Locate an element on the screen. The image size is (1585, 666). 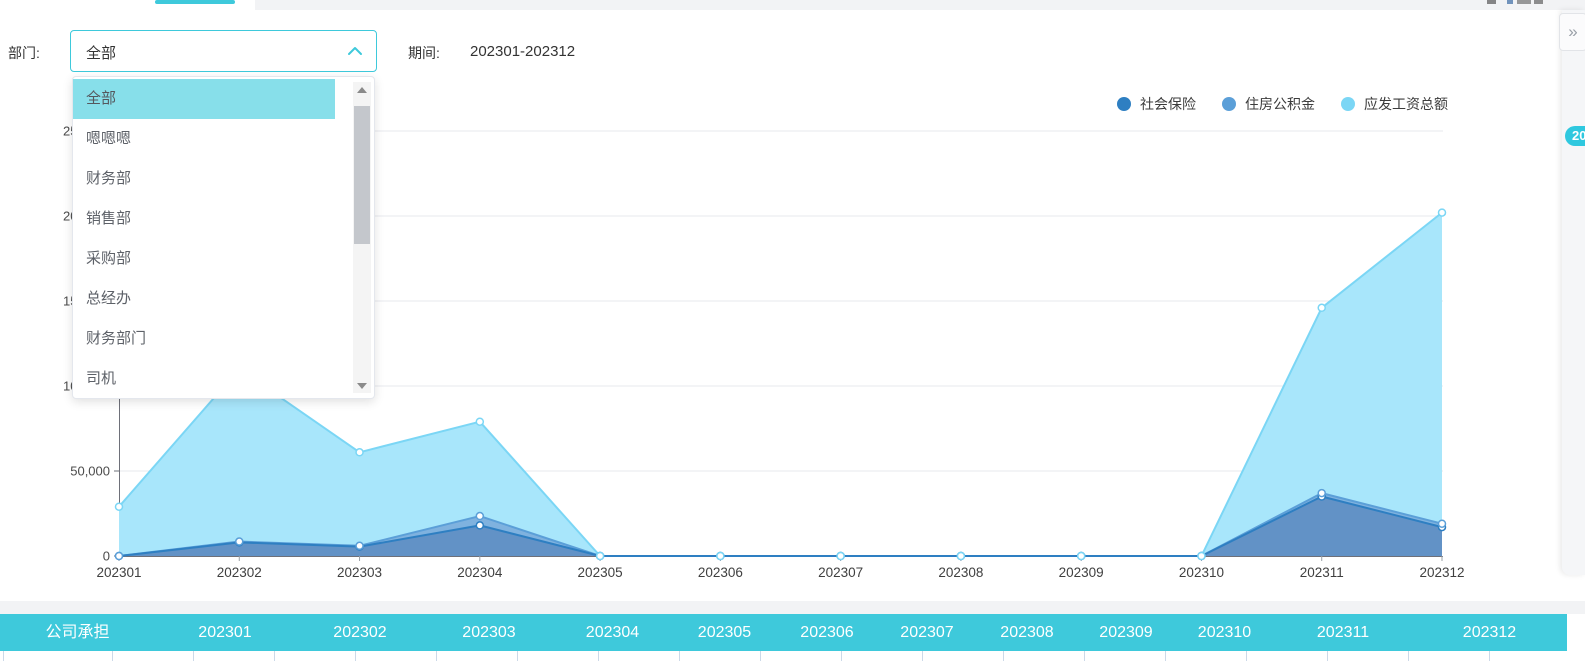
legend-label: 住房公积金 is located at coordinates (1280, 104).